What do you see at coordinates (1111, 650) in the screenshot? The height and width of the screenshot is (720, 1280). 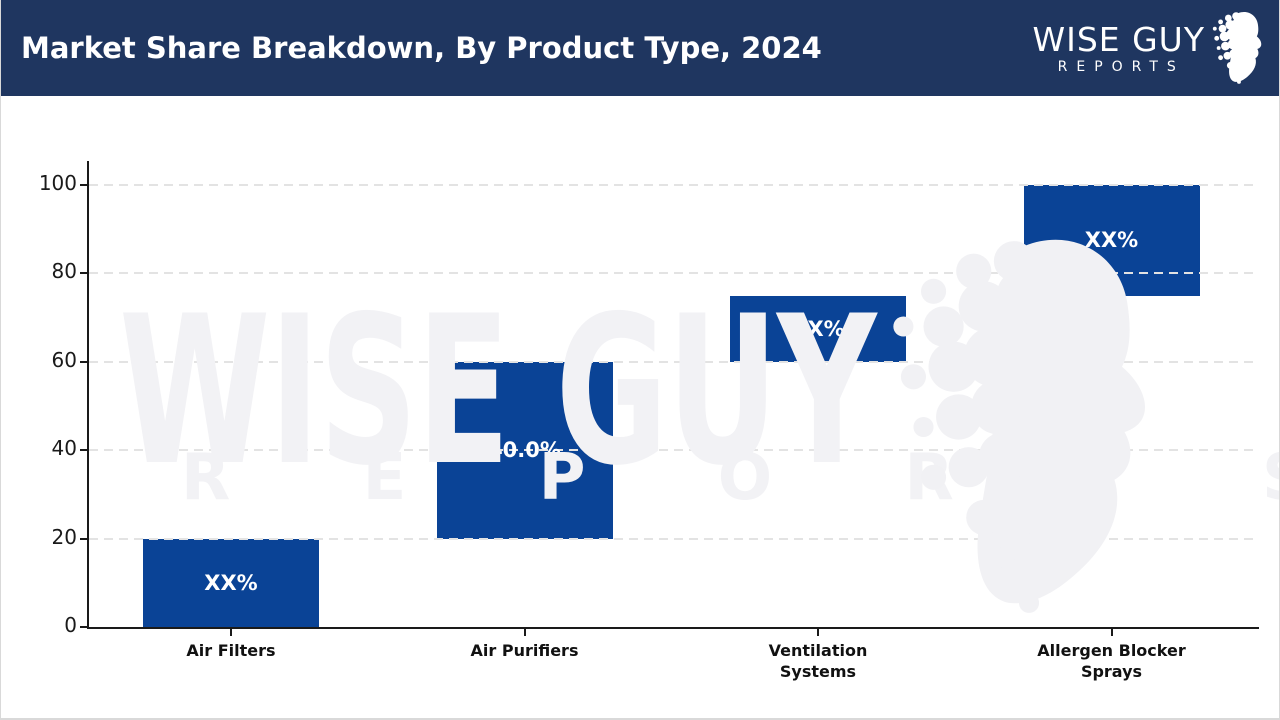 I see `x-category-label-line: Allergen Blocker` at bounding box center [1111, 650].